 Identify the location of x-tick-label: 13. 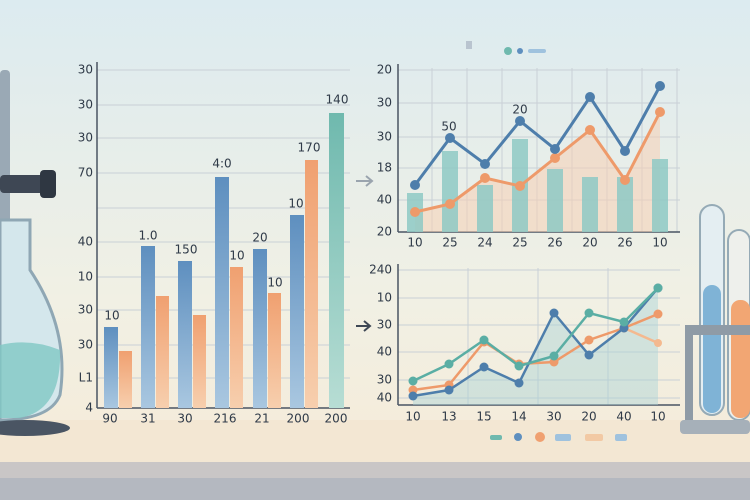
(448, 417).